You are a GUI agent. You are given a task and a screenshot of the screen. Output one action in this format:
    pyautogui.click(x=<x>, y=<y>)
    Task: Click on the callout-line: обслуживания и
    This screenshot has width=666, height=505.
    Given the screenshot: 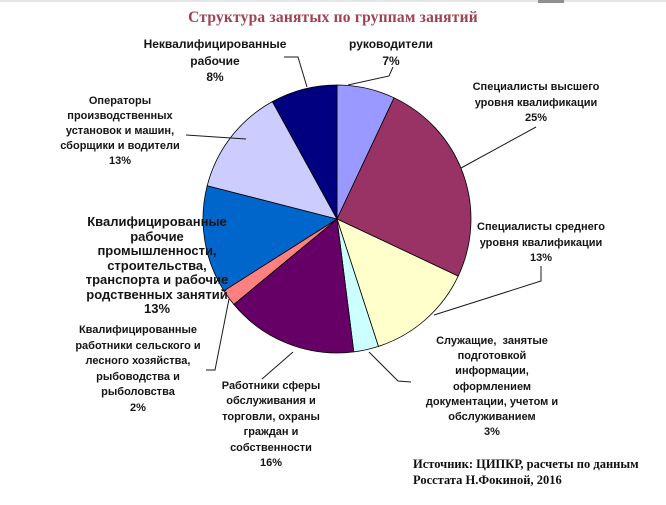 What is the action you would take?
    pyautogui.click(x=271, y=401)
    